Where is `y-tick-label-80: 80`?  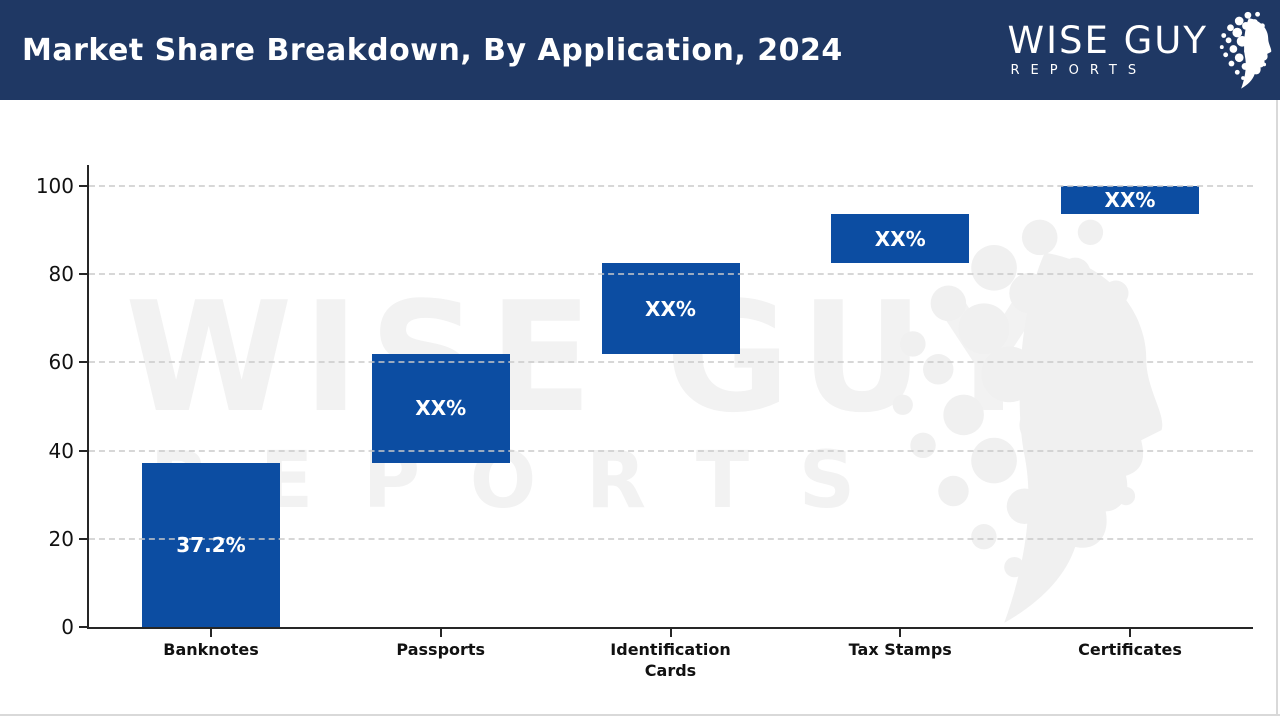 y-tick-label-80: 80 is located at coordinates (61, 274).